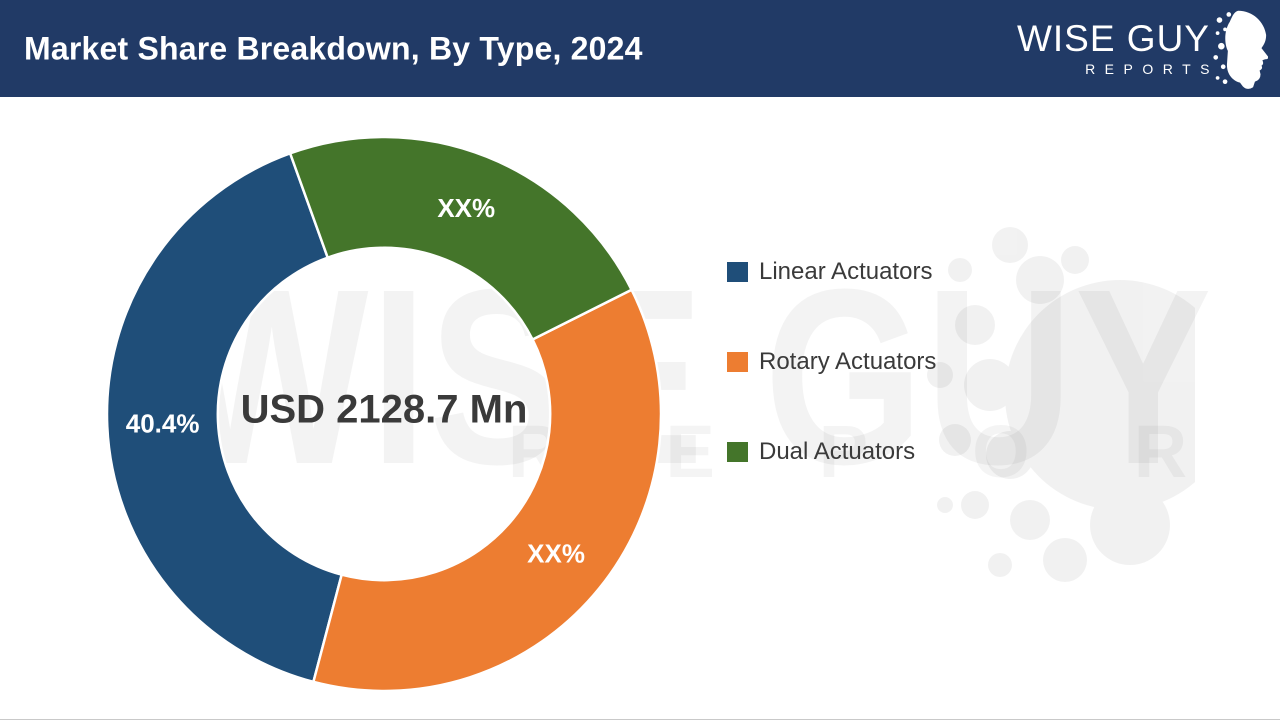  Describe the element at coordinates (1061, 404) in the screenshot. I see `watermark-dot-face` at that location.